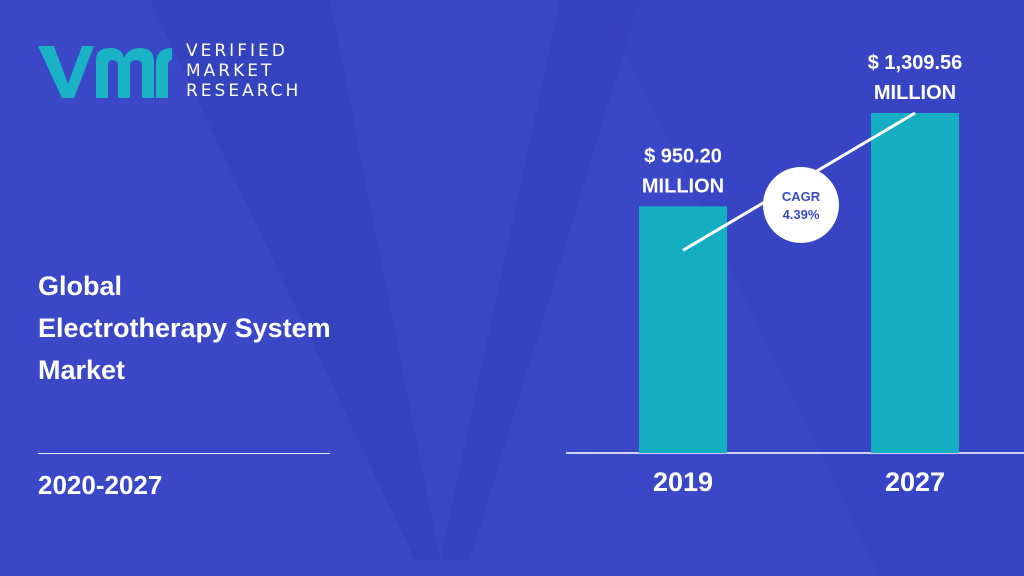 The height and width of the screenshot is (576, 1024). Describe the element at coordinates (184, 453) in the screenshot. I see `title-divider` at that location.